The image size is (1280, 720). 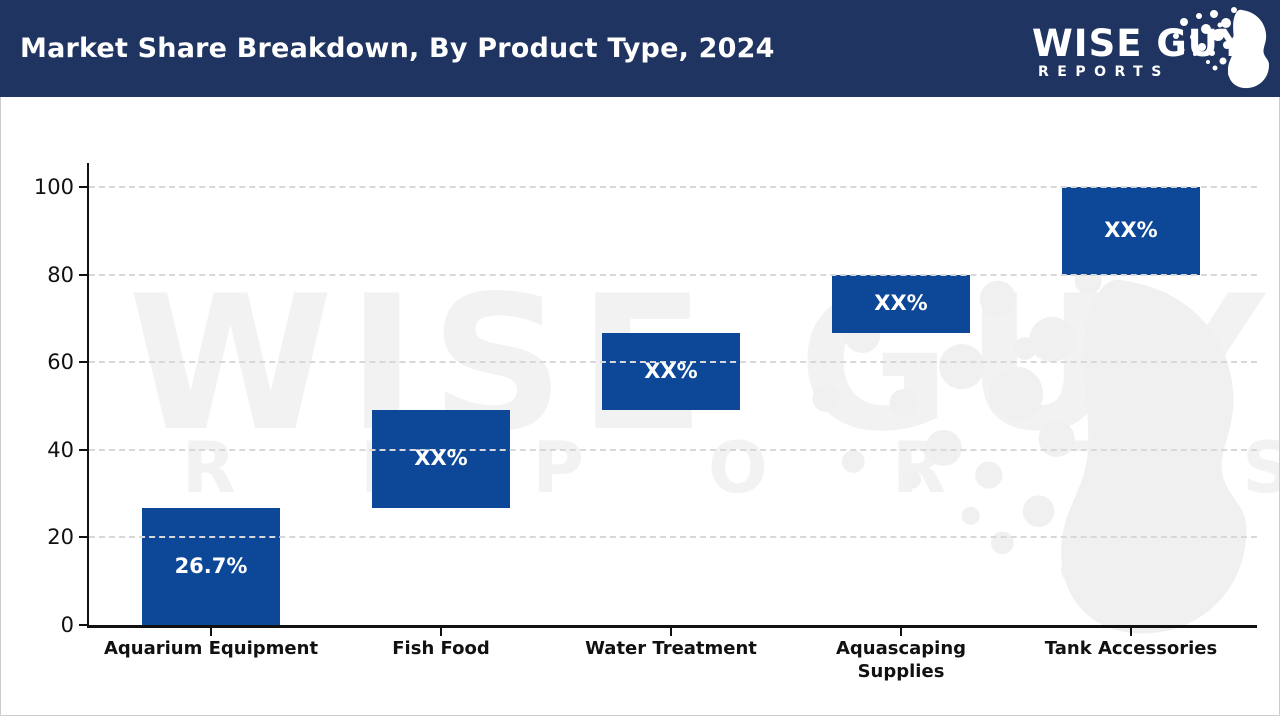 I want to click on x-axis-line, so click(x=672, y=626).